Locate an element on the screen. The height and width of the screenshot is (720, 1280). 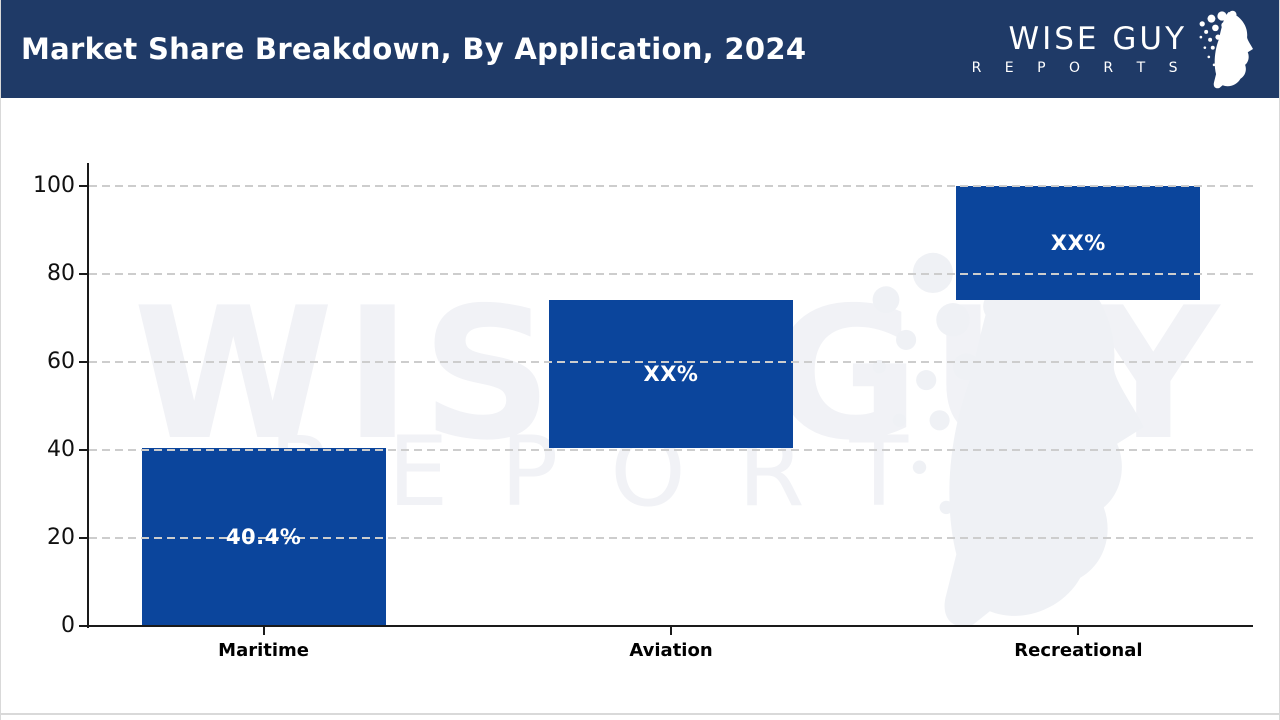
y-tick-label: 60 is located at coordinates (61, 361).